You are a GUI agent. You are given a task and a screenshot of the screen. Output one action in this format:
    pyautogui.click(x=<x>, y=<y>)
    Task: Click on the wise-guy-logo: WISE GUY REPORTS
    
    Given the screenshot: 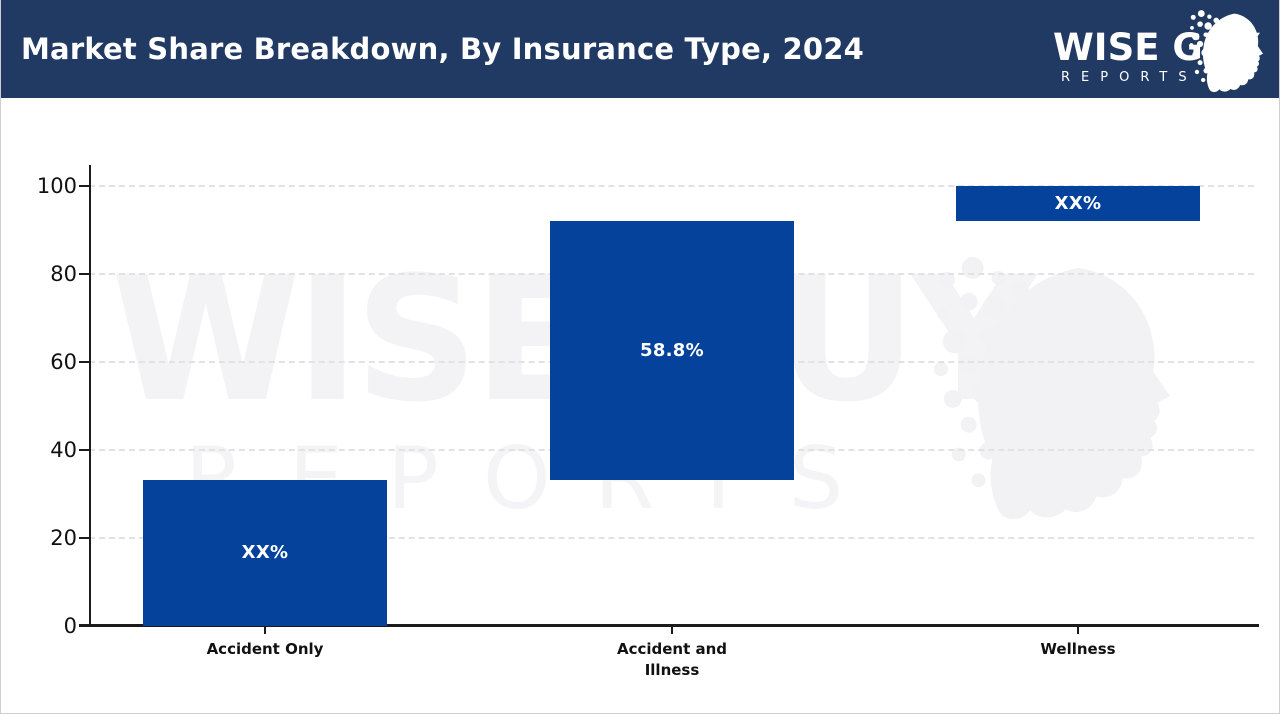 What is the action you would take?
    pyautogui.click(x=1149, y=50)
    